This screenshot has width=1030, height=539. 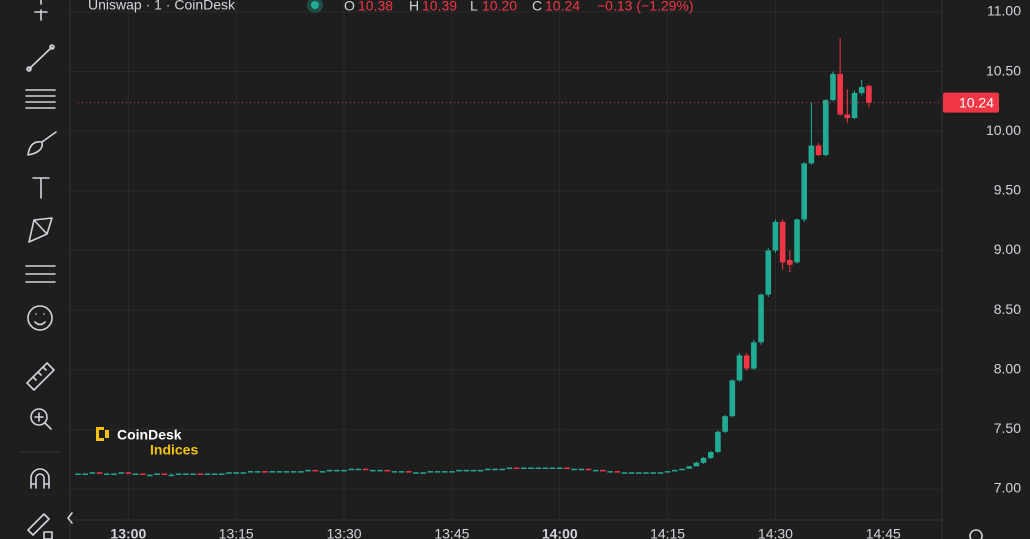 I want to click on logo-sub: Indices, so click(x=174, y=450).